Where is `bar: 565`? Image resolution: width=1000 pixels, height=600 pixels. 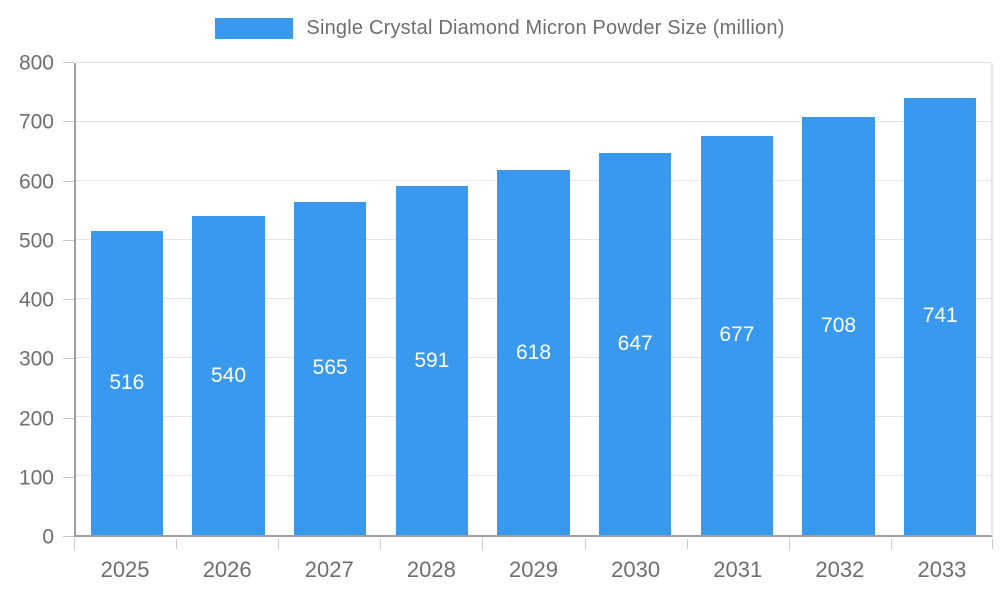
bar: 565 is located at coordinates (330, 368).